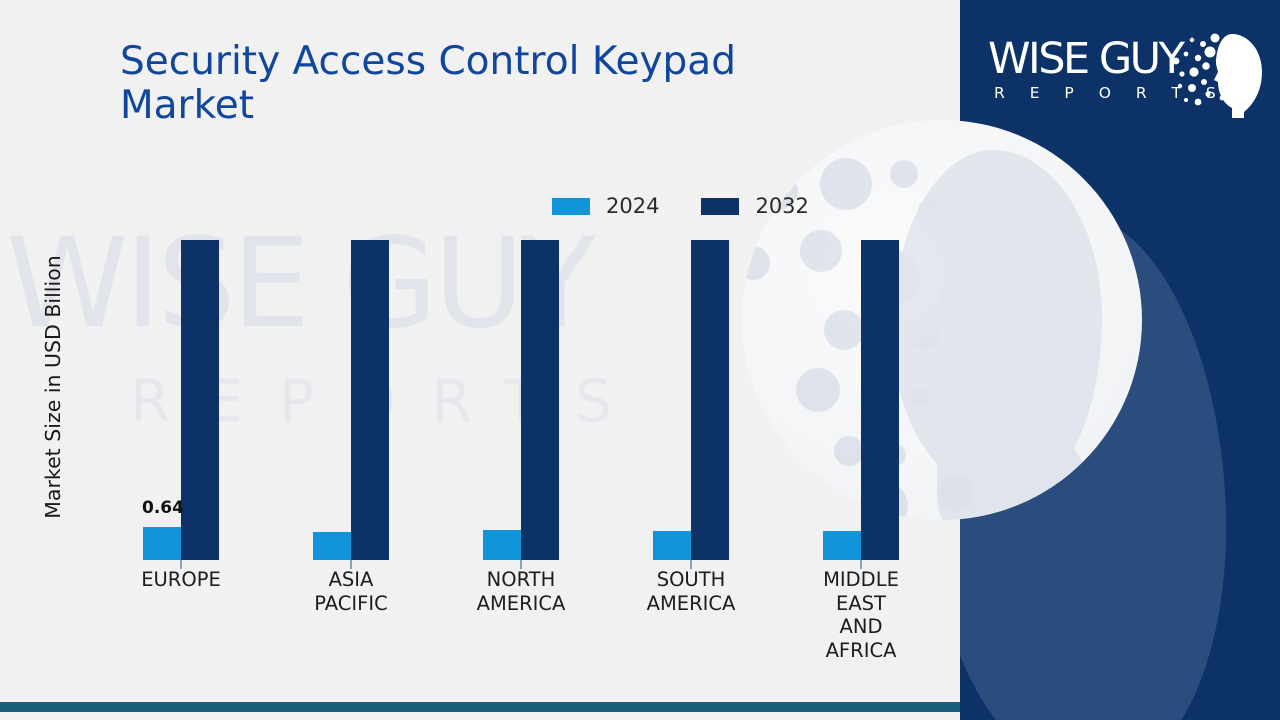  What do you see at coordinates (720, 206) in the screenshot?
I see `legend-swatch-2032` at bounding box center [720, 206].